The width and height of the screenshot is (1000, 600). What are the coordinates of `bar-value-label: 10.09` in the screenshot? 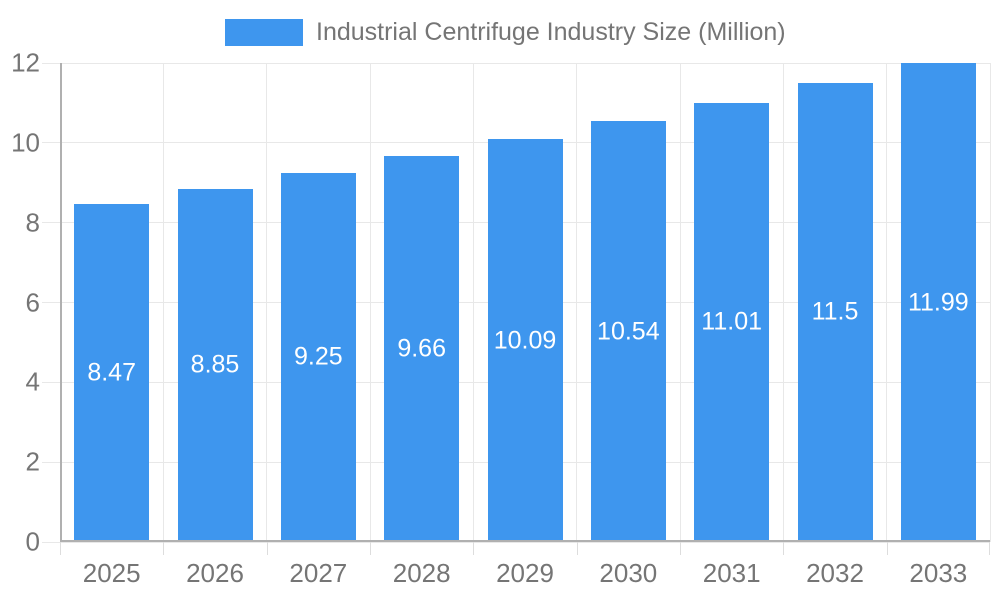 It's located at (525, 340).